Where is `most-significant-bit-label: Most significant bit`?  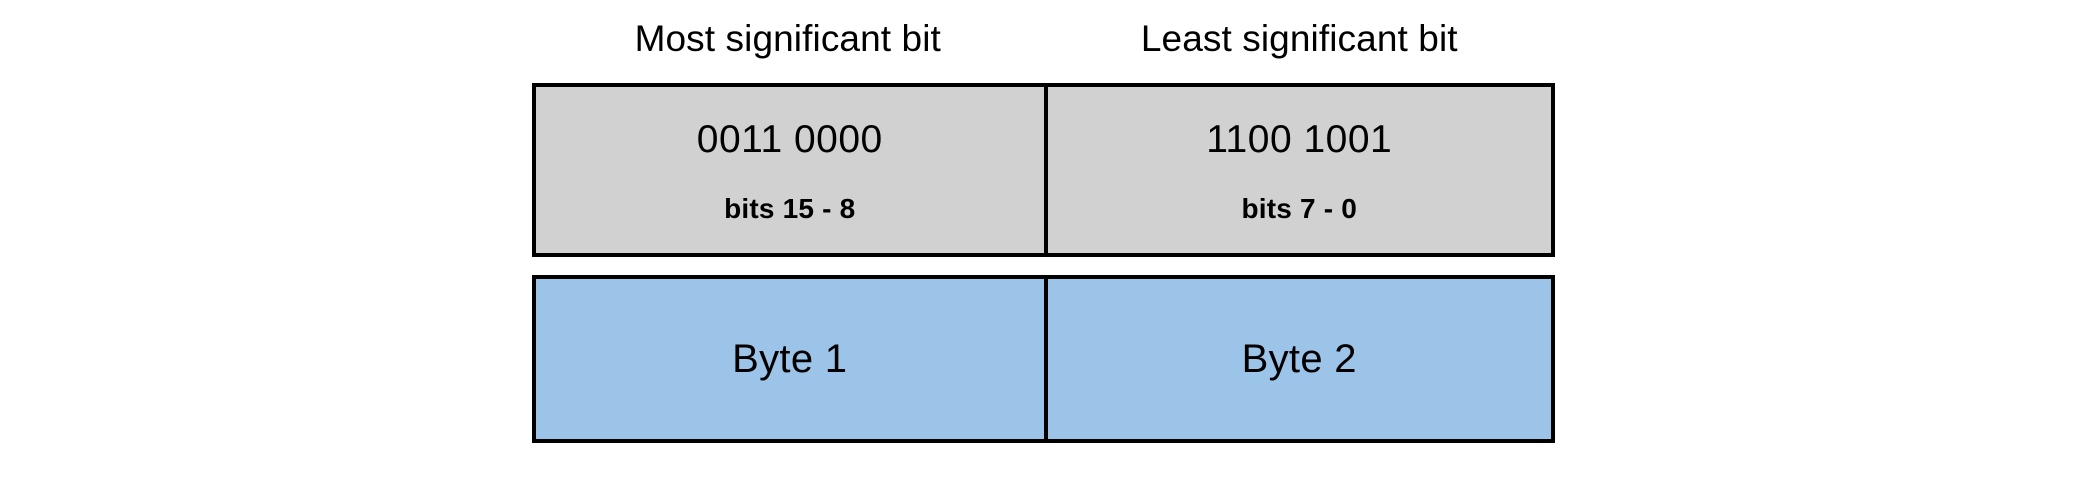 most-significant-bit-label: Most significant bit is located at coordinates (787, 38).